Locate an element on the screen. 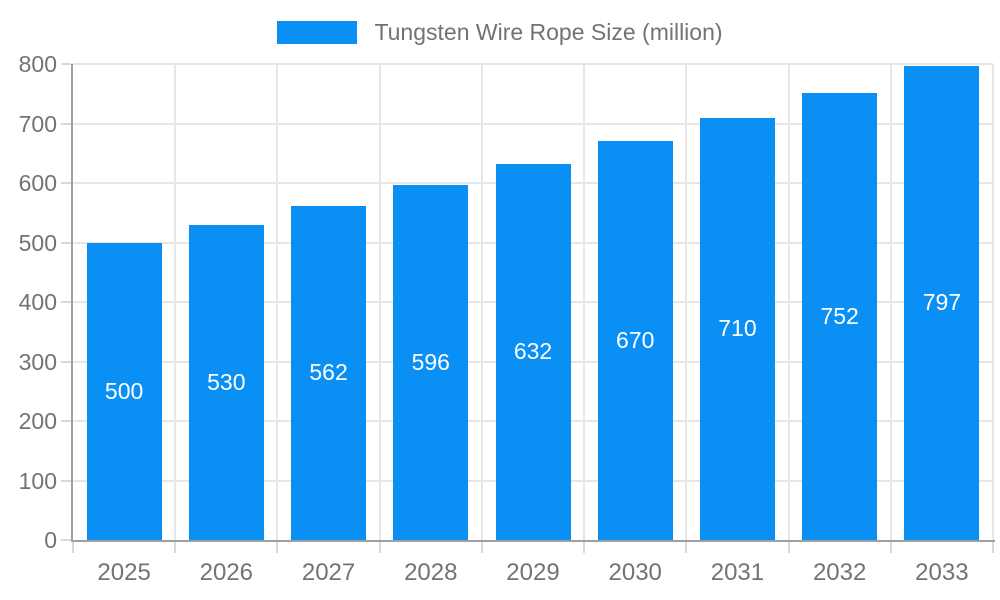 The width and height of the screenshot is (1000, 600). bar-value-label: 596 is located at coordinates (430, 362).